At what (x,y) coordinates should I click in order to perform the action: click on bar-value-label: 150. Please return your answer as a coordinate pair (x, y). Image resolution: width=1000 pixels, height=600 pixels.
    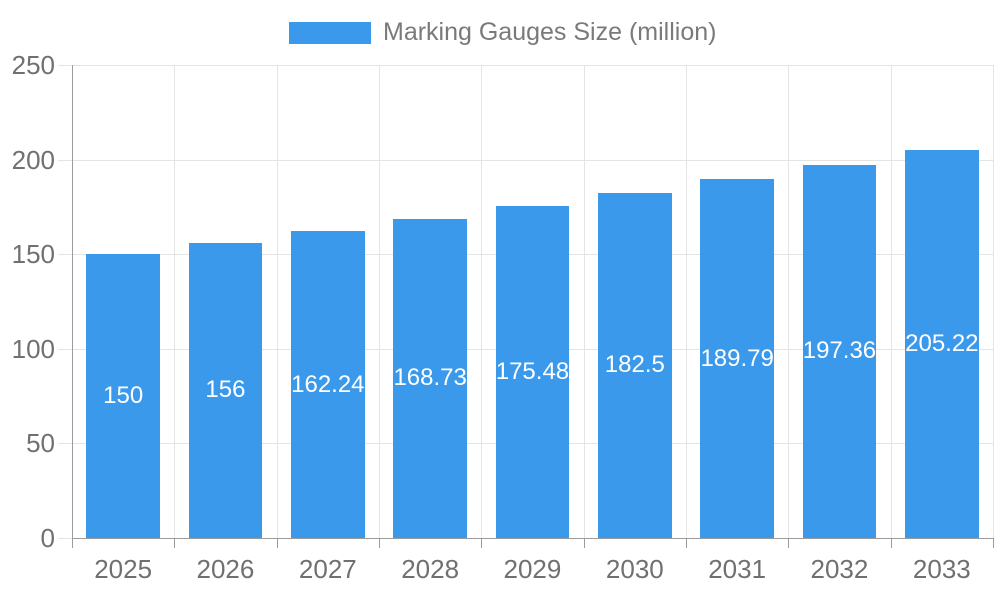
    Looking at the image, I should click on (123, 396).